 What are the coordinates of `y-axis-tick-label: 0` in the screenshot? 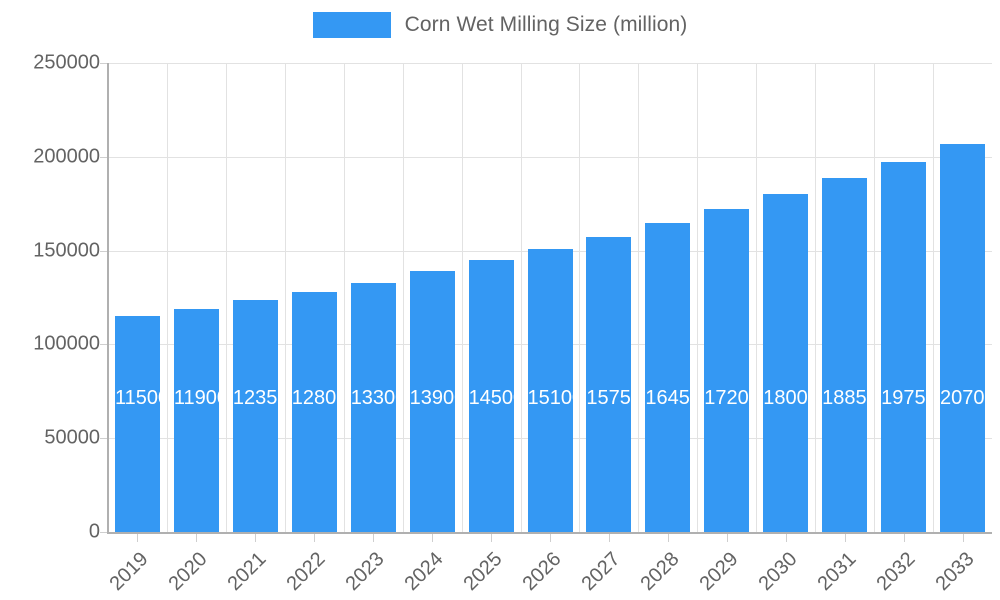 It's located at (94, 531).